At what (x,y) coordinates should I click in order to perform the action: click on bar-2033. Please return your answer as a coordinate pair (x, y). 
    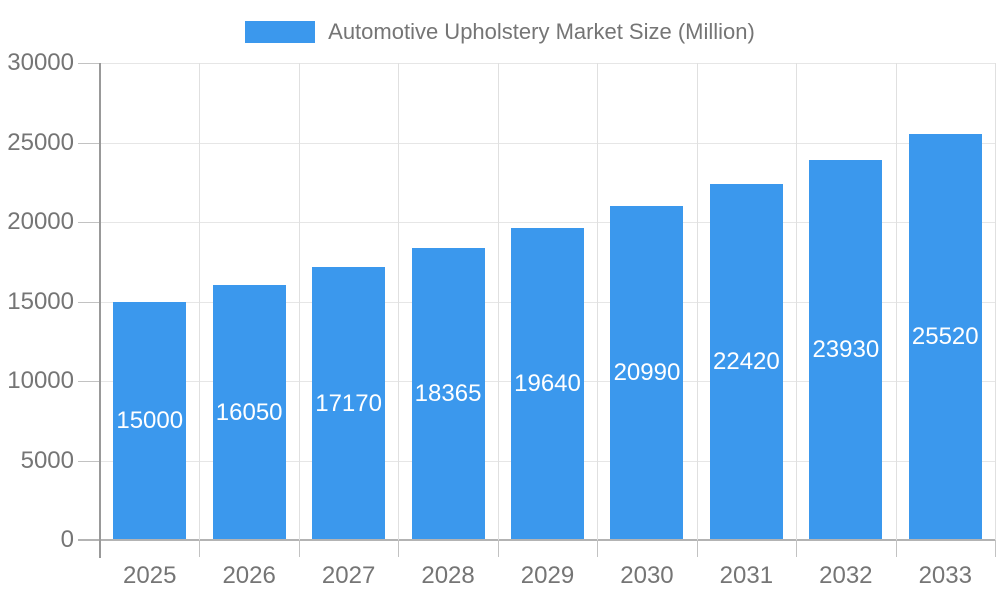
    Looking at the image, I should click on (945, 336).